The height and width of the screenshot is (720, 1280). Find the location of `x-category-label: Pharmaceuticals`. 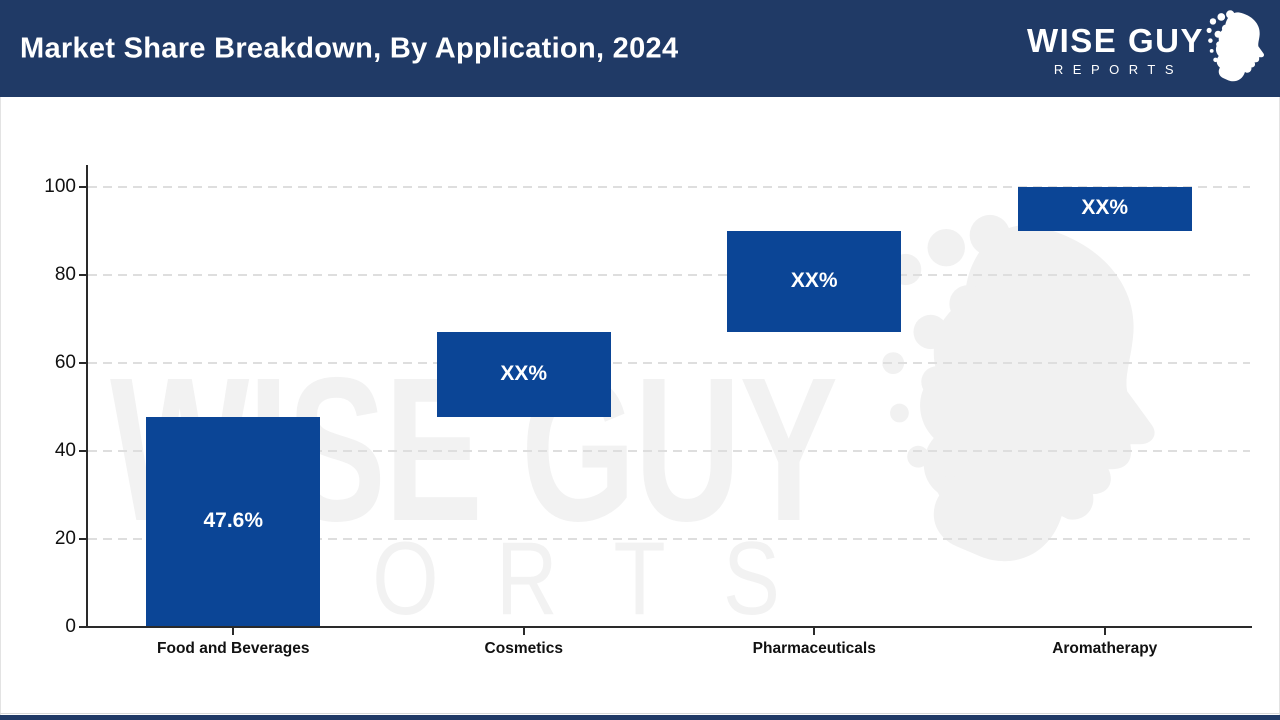

x-category-label: Pharmaceuticals is located at coordinates (814, 648).